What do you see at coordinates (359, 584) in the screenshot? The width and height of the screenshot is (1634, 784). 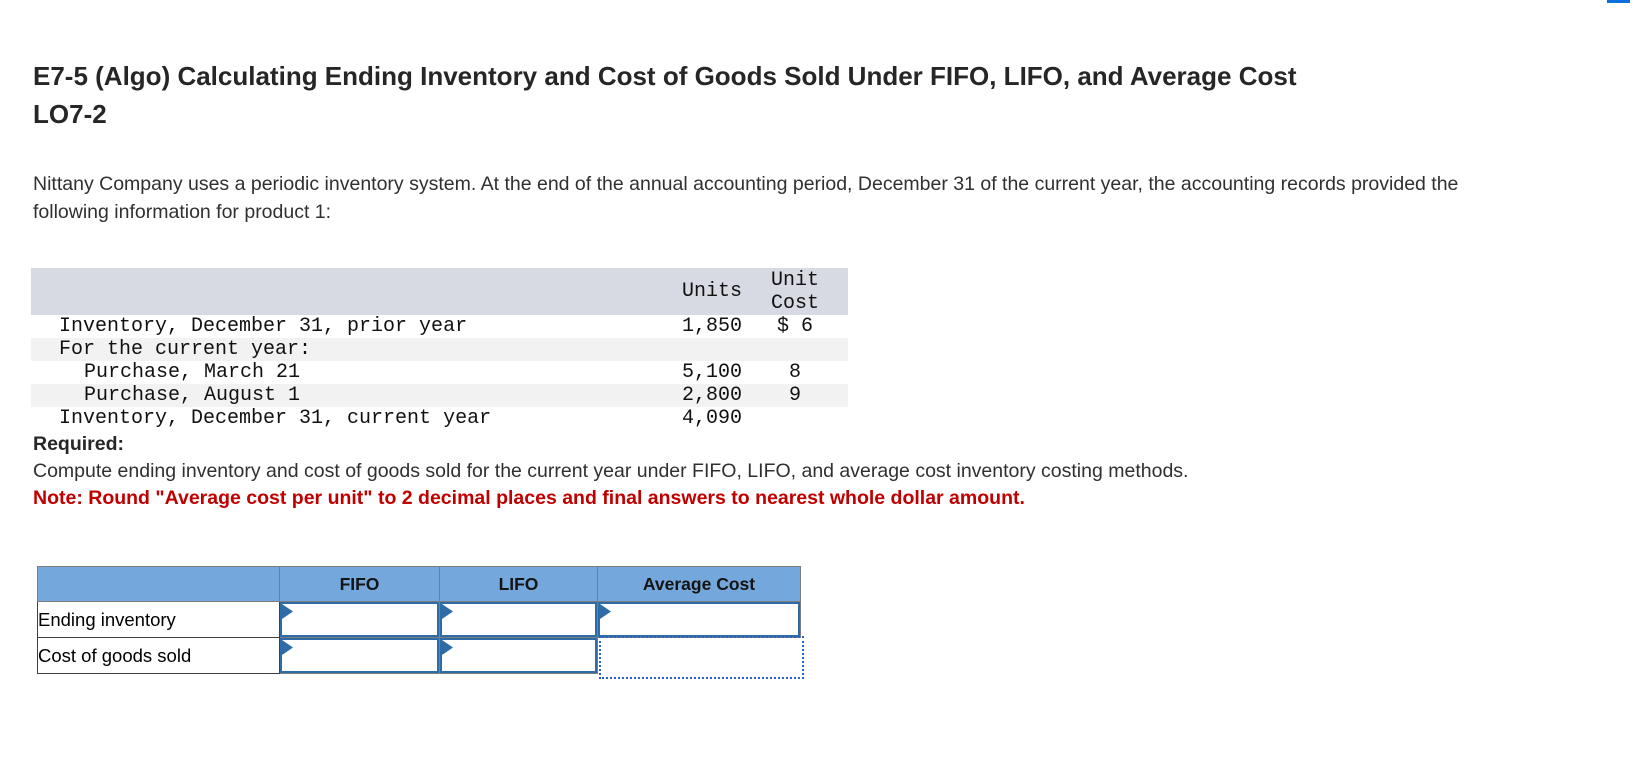 I see `header-fifo: FIFO` at bounding box center [359, 584].